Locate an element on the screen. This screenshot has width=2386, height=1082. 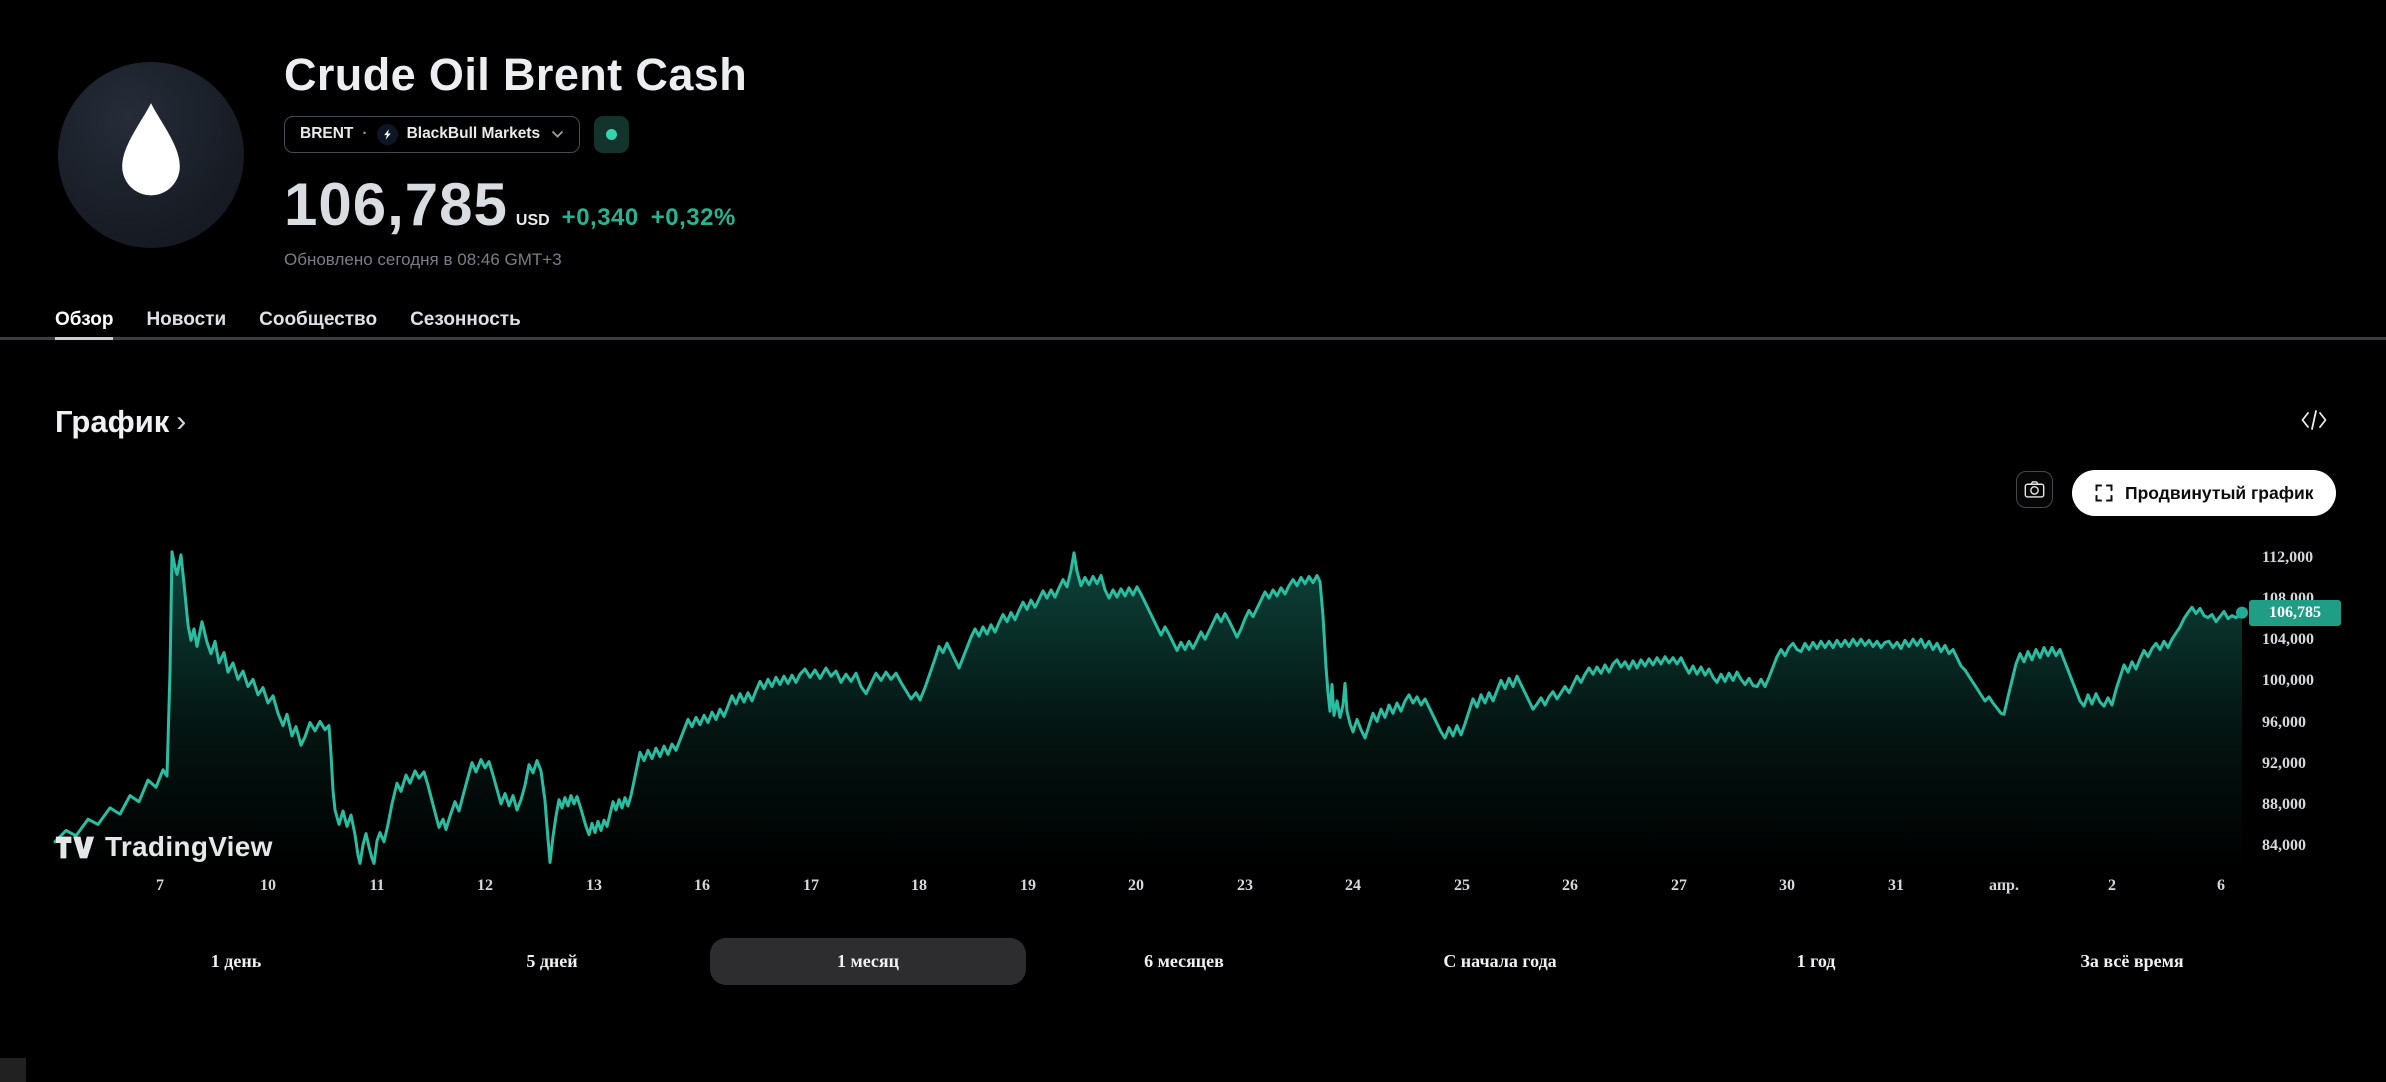
corner-fragment is located at coordinates (13, 1070).